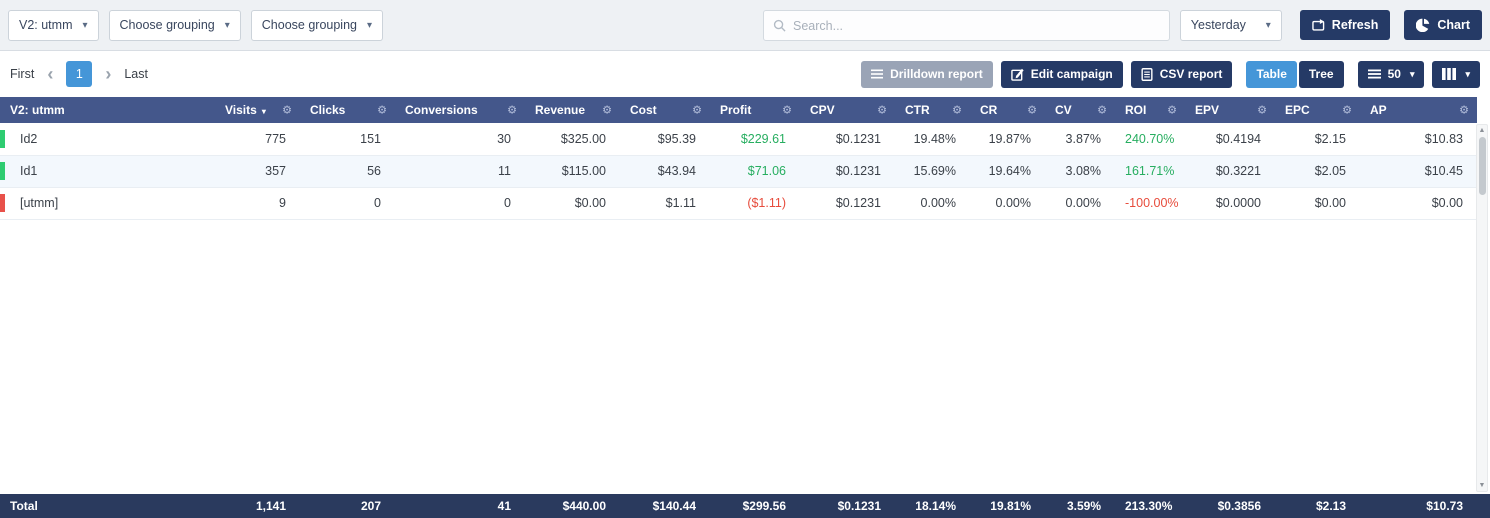 The height and width of the screenshot is (518, 1490). I want to click on tree-view-button: Tree, so click(1321, 74).